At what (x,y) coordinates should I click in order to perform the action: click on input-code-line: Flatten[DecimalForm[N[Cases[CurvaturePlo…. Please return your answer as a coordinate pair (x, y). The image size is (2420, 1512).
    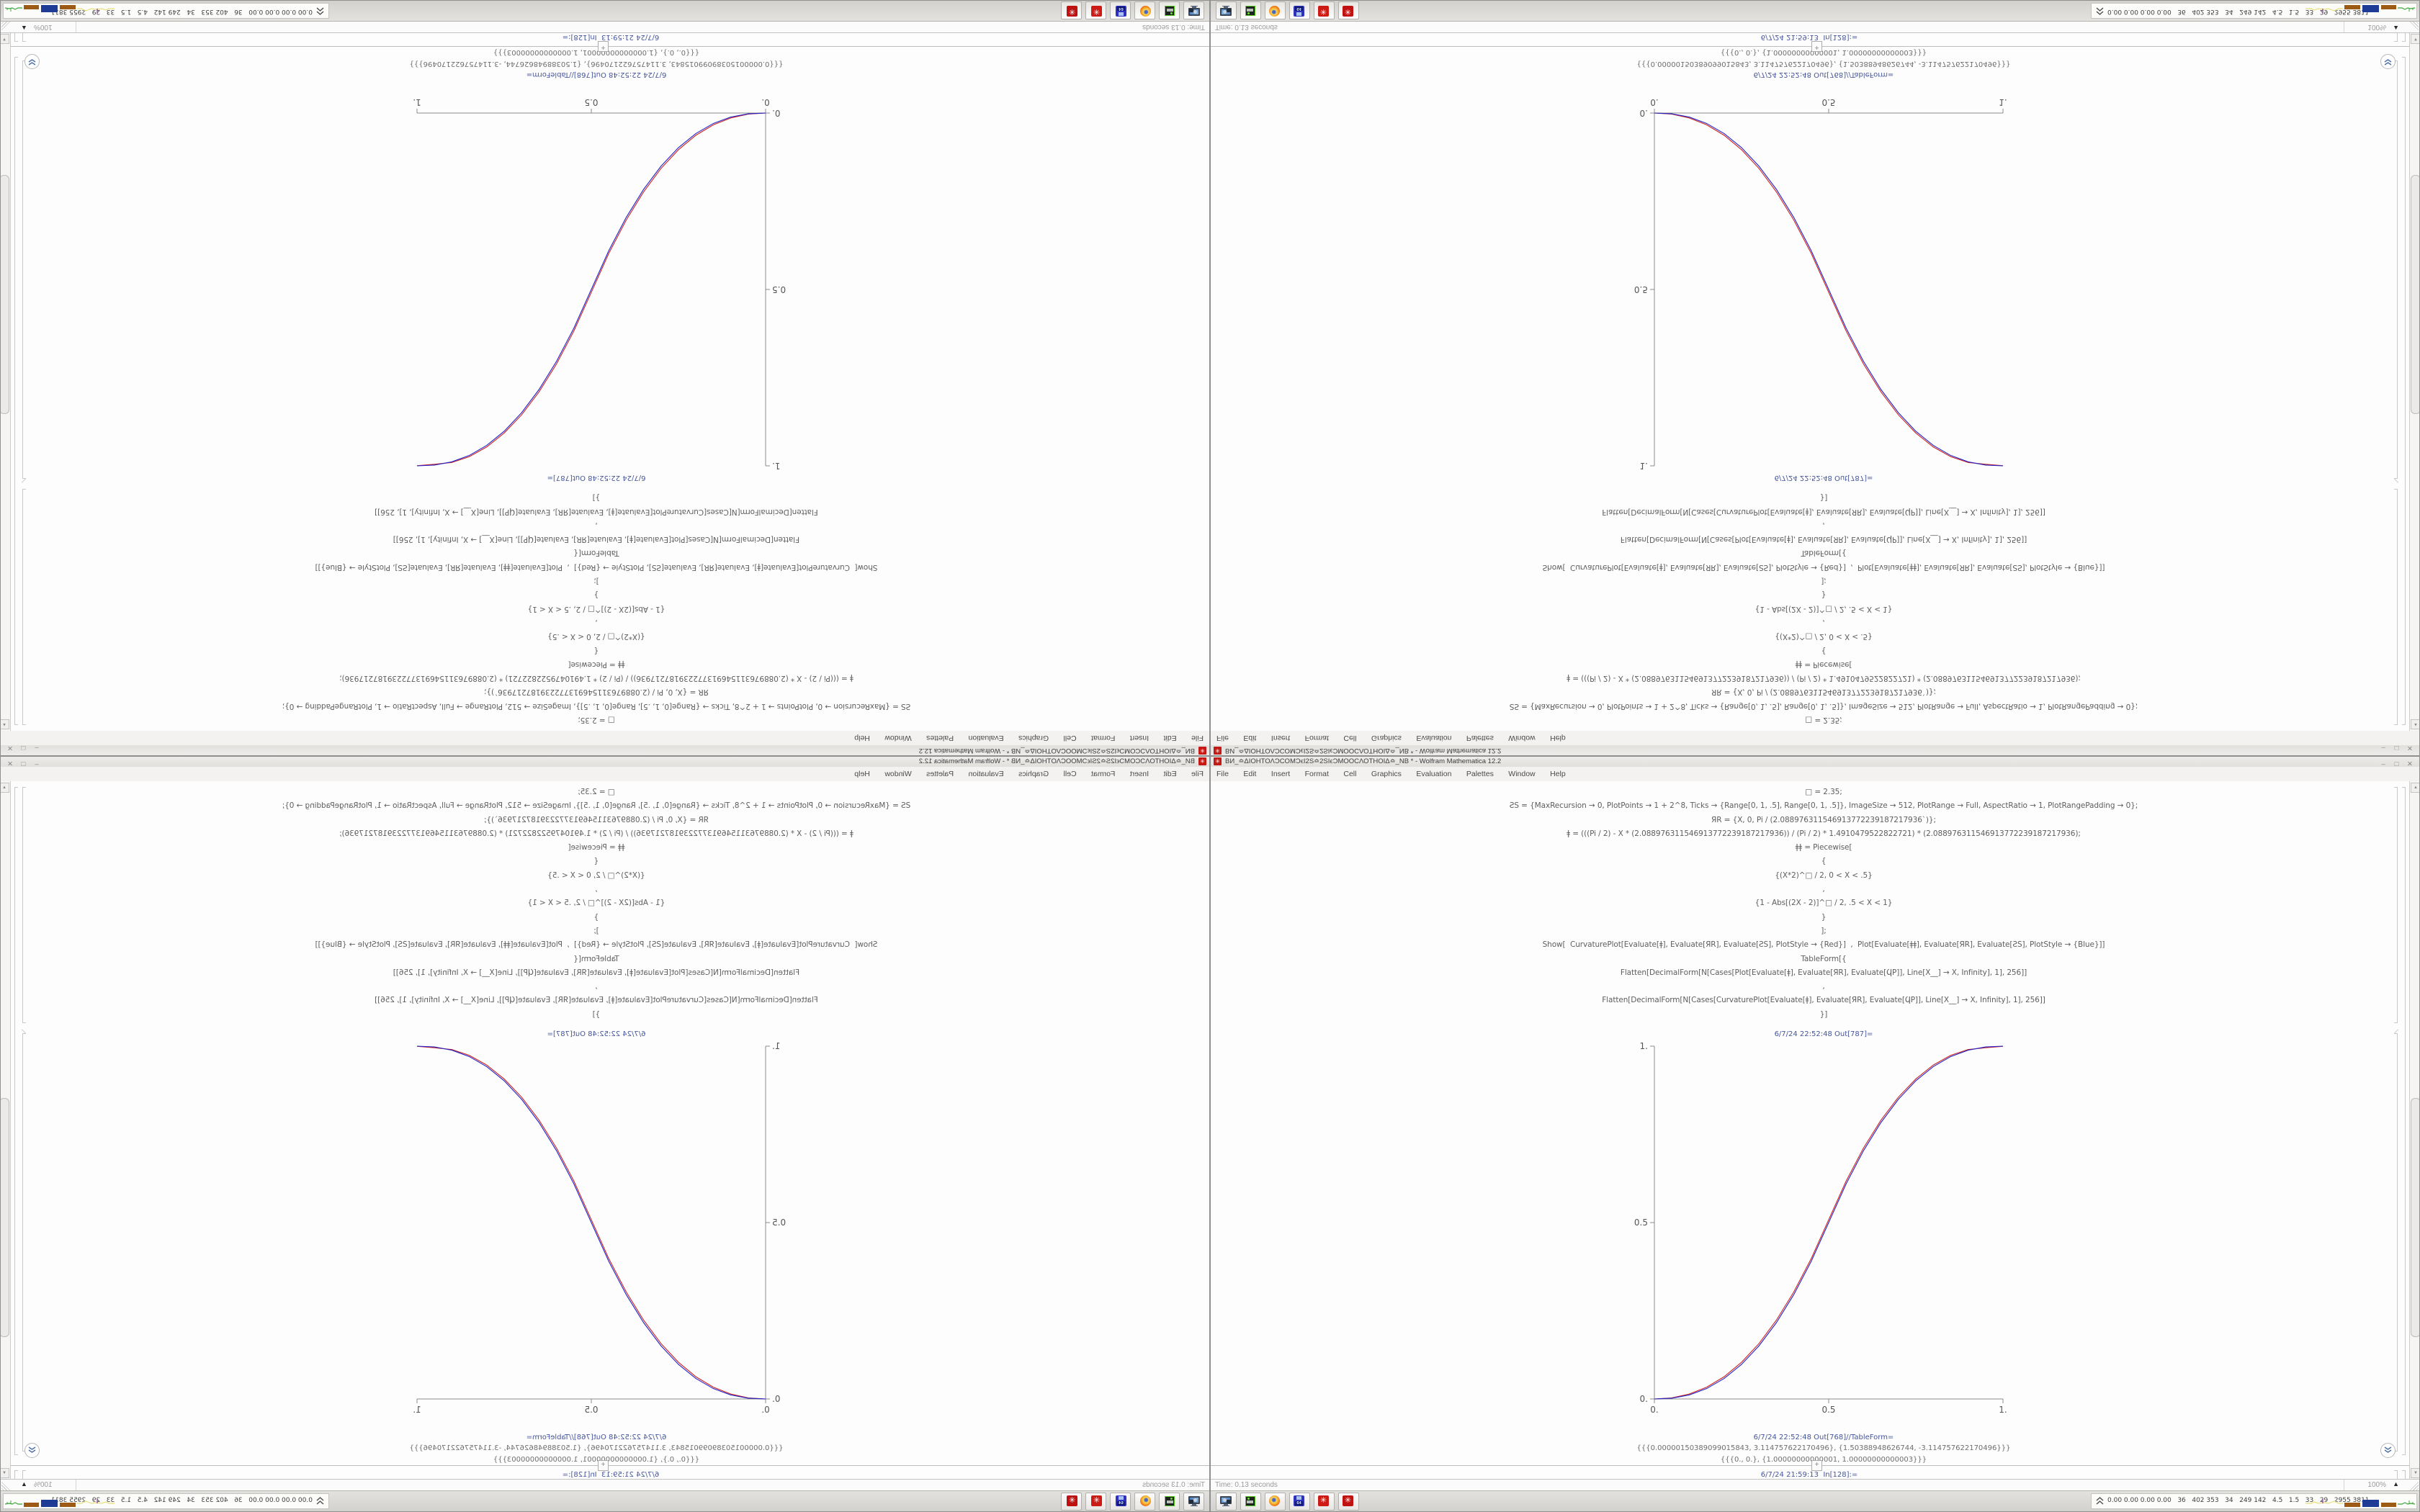
    Looking at the image, I should click on (596, 1000).